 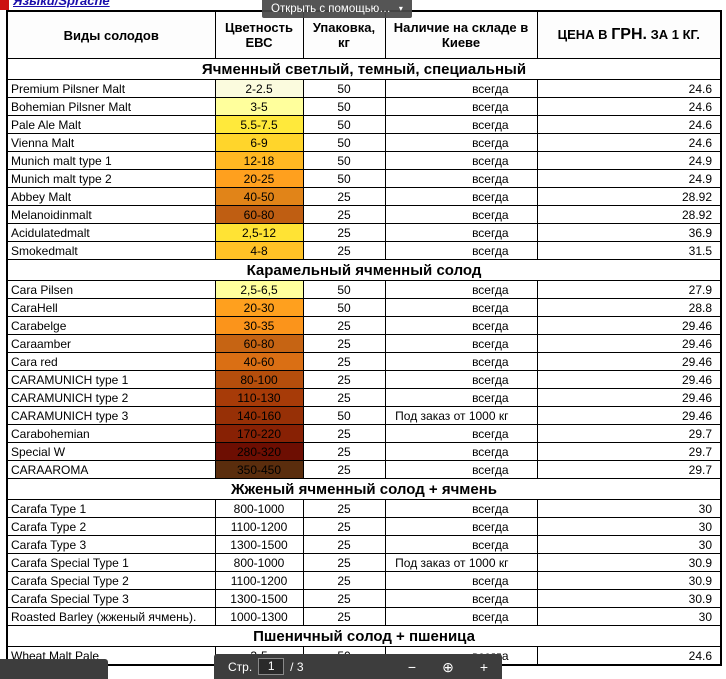 What do you see at coordinates (271, 666) in the screenshot?
I see `page-number-input: 1` at bounding box center [271, 666].